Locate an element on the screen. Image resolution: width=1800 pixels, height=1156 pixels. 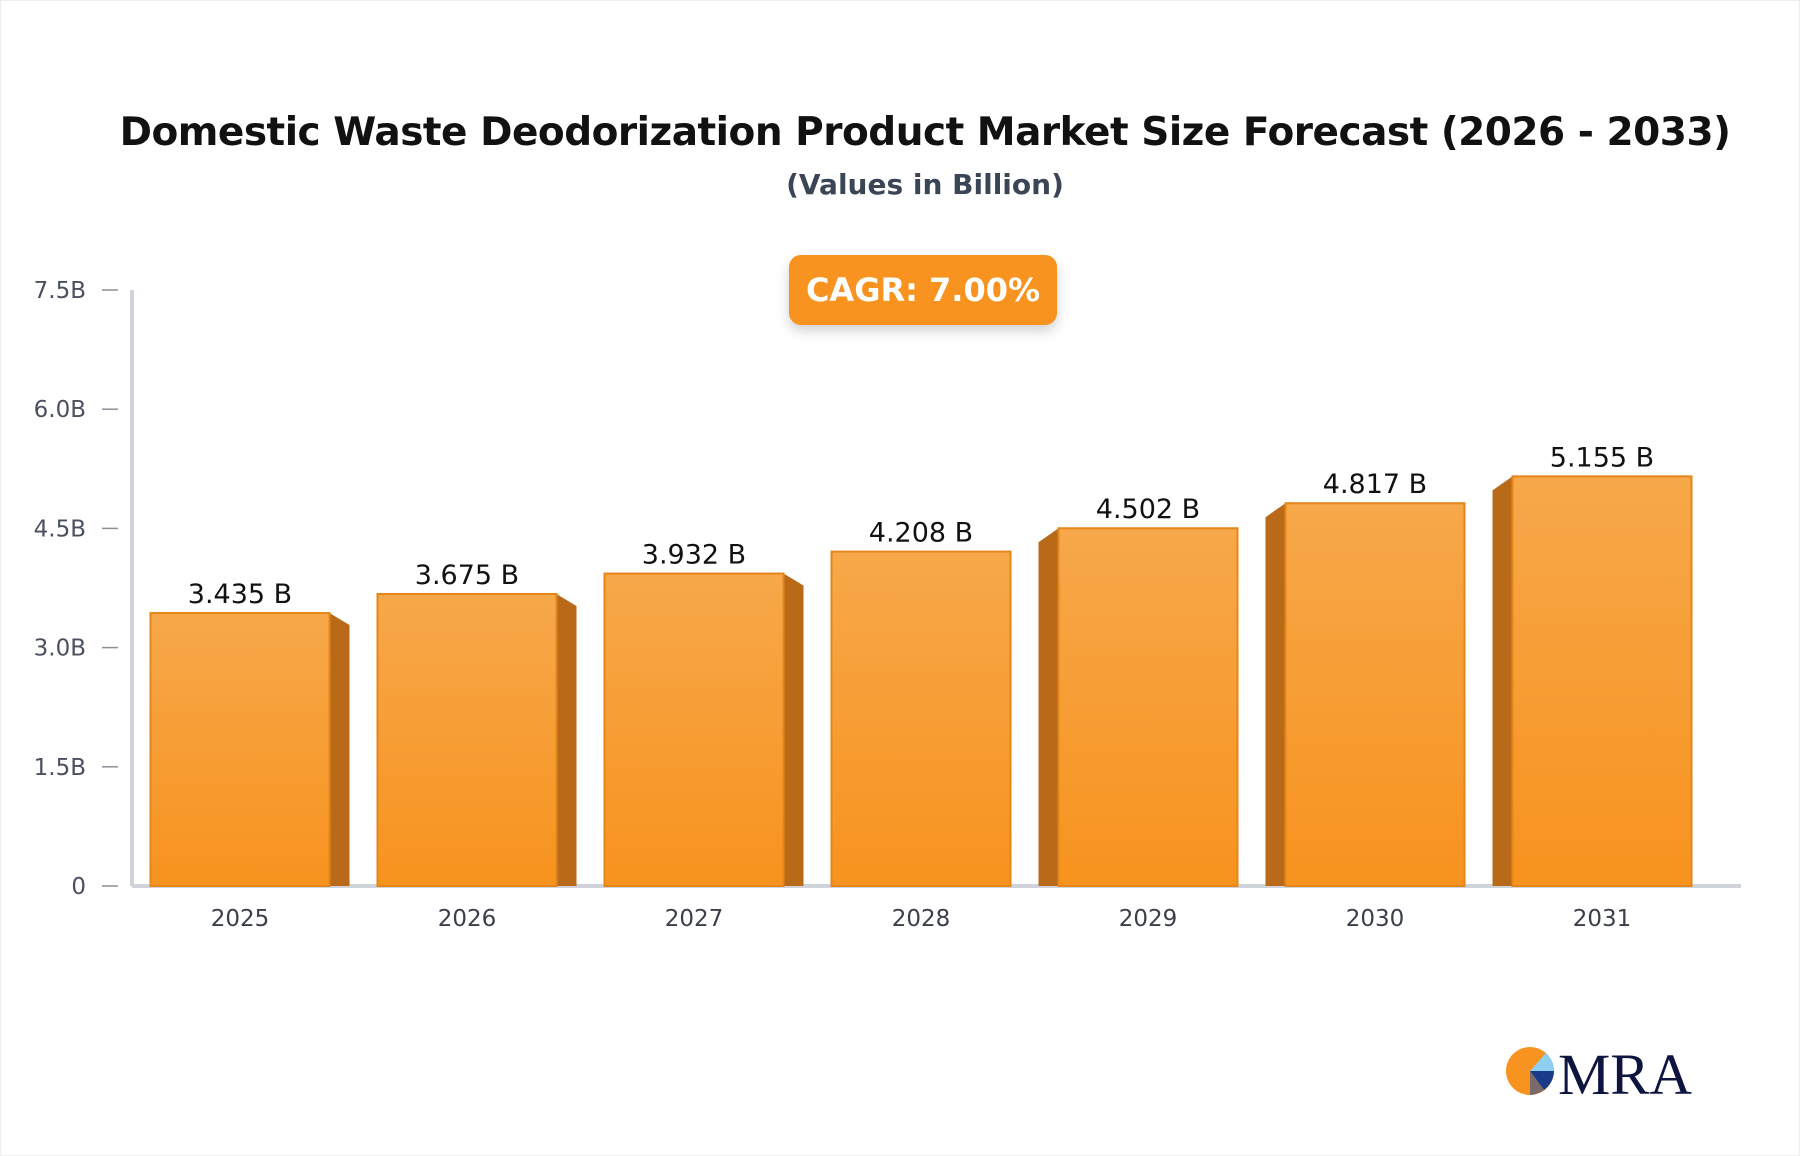
x-tick-label: 2030 is located at coordinates (1375, 919).